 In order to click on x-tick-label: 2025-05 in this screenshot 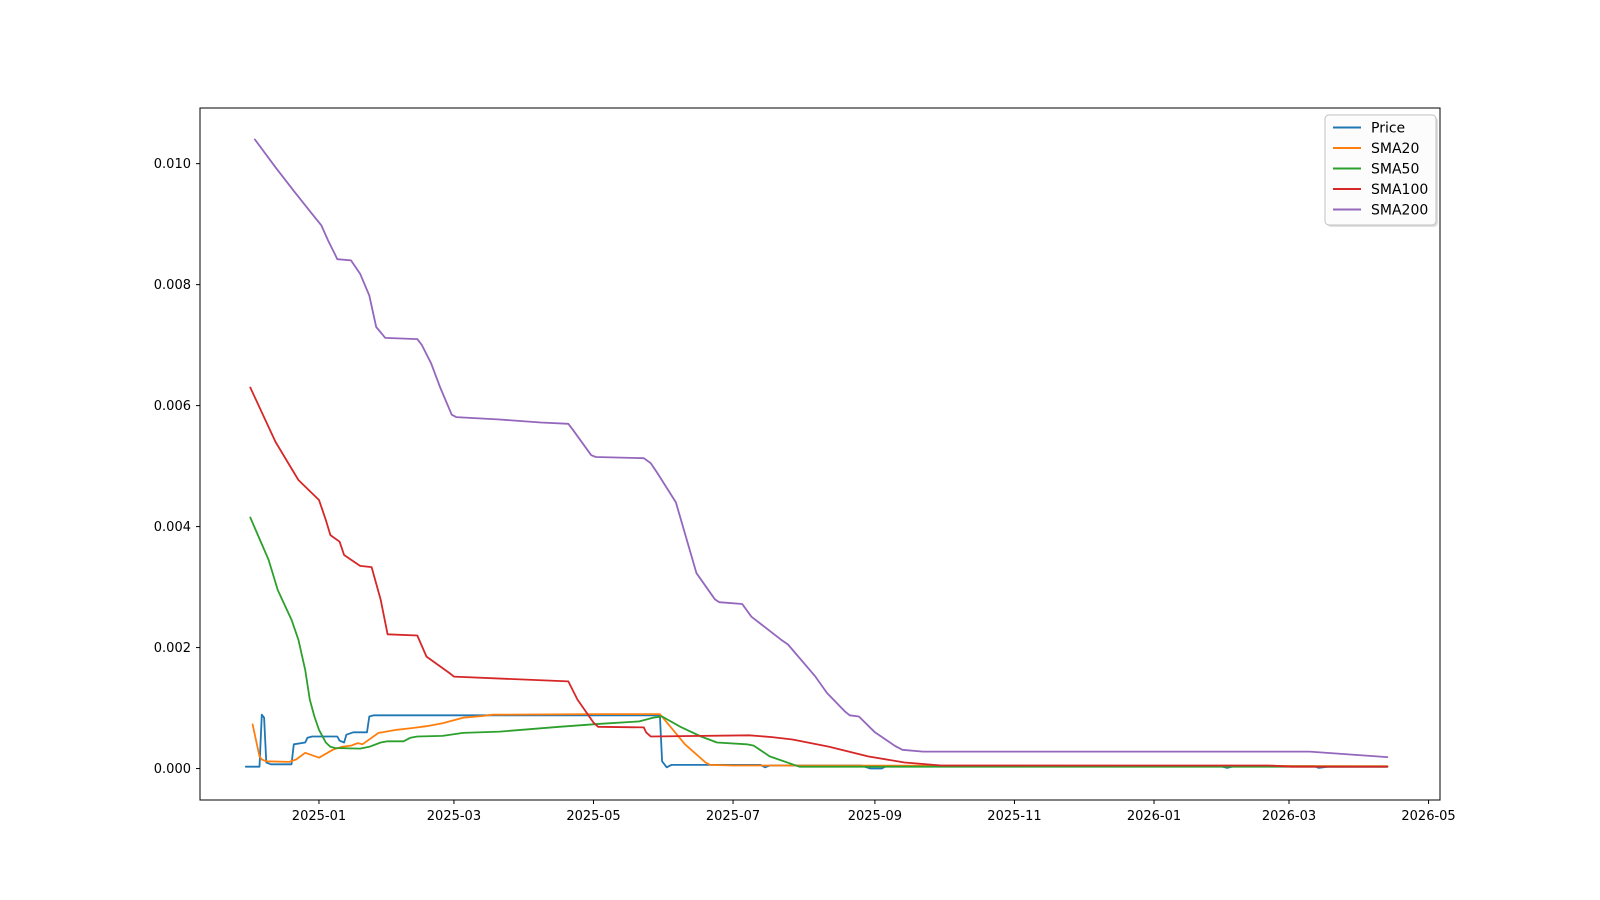, I will do `click(593, 816)`.